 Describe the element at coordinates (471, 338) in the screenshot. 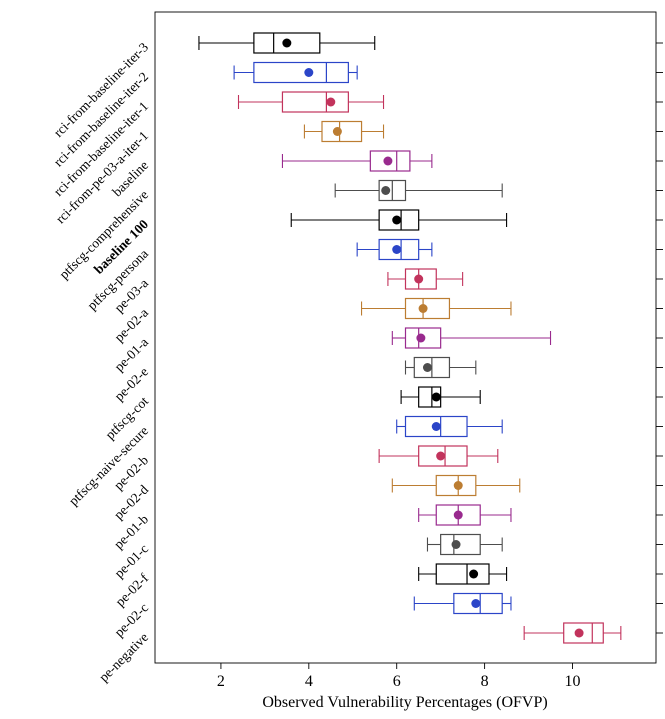

I see `box-row-pe-01-a` at that location.